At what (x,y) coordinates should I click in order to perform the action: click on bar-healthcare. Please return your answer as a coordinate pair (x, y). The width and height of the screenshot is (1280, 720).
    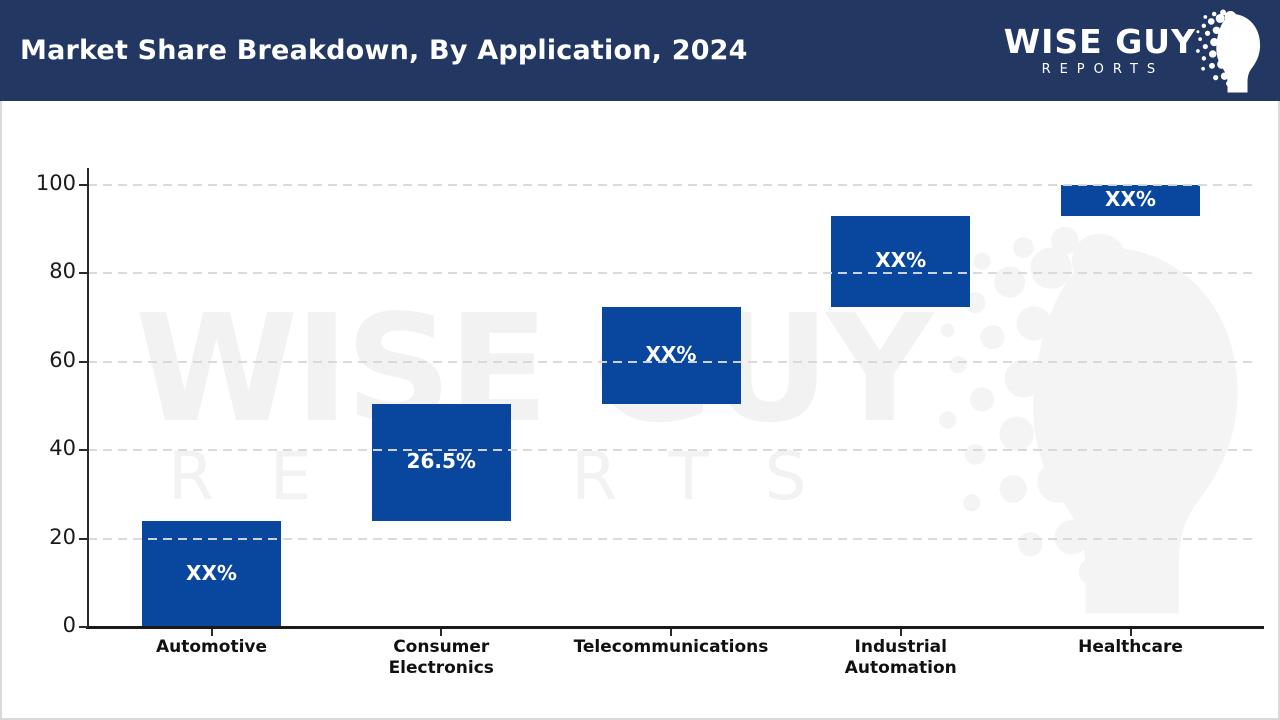
    Looking at the image, I should click on (1130, 200).